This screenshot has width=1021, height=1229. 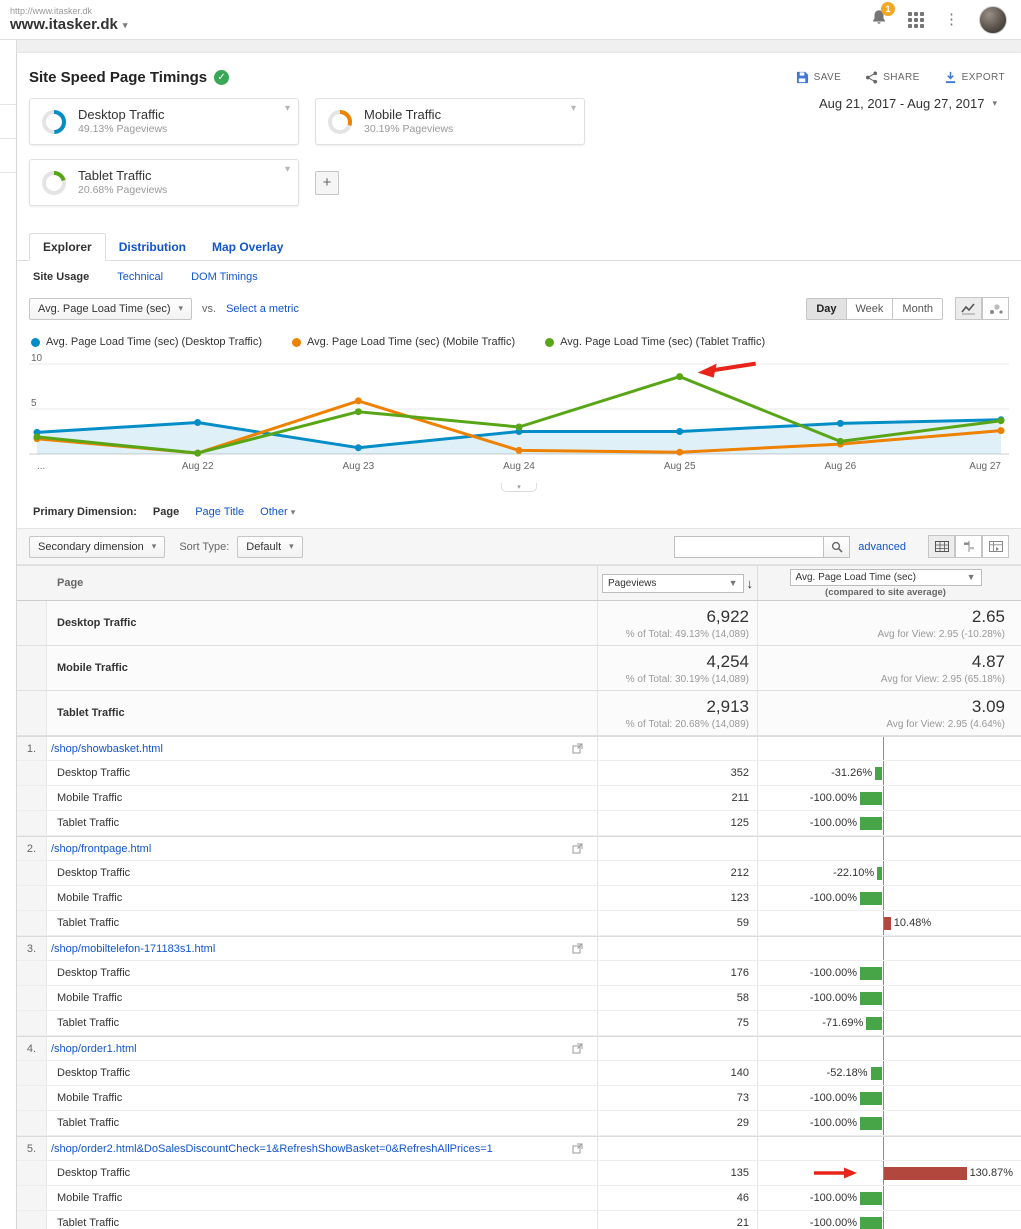 What do you see at coordinates (519, 246) in the screenshot?
I see `report-tabs: Explorer Distribution Map Overlay` at bounding box center [519, 246].